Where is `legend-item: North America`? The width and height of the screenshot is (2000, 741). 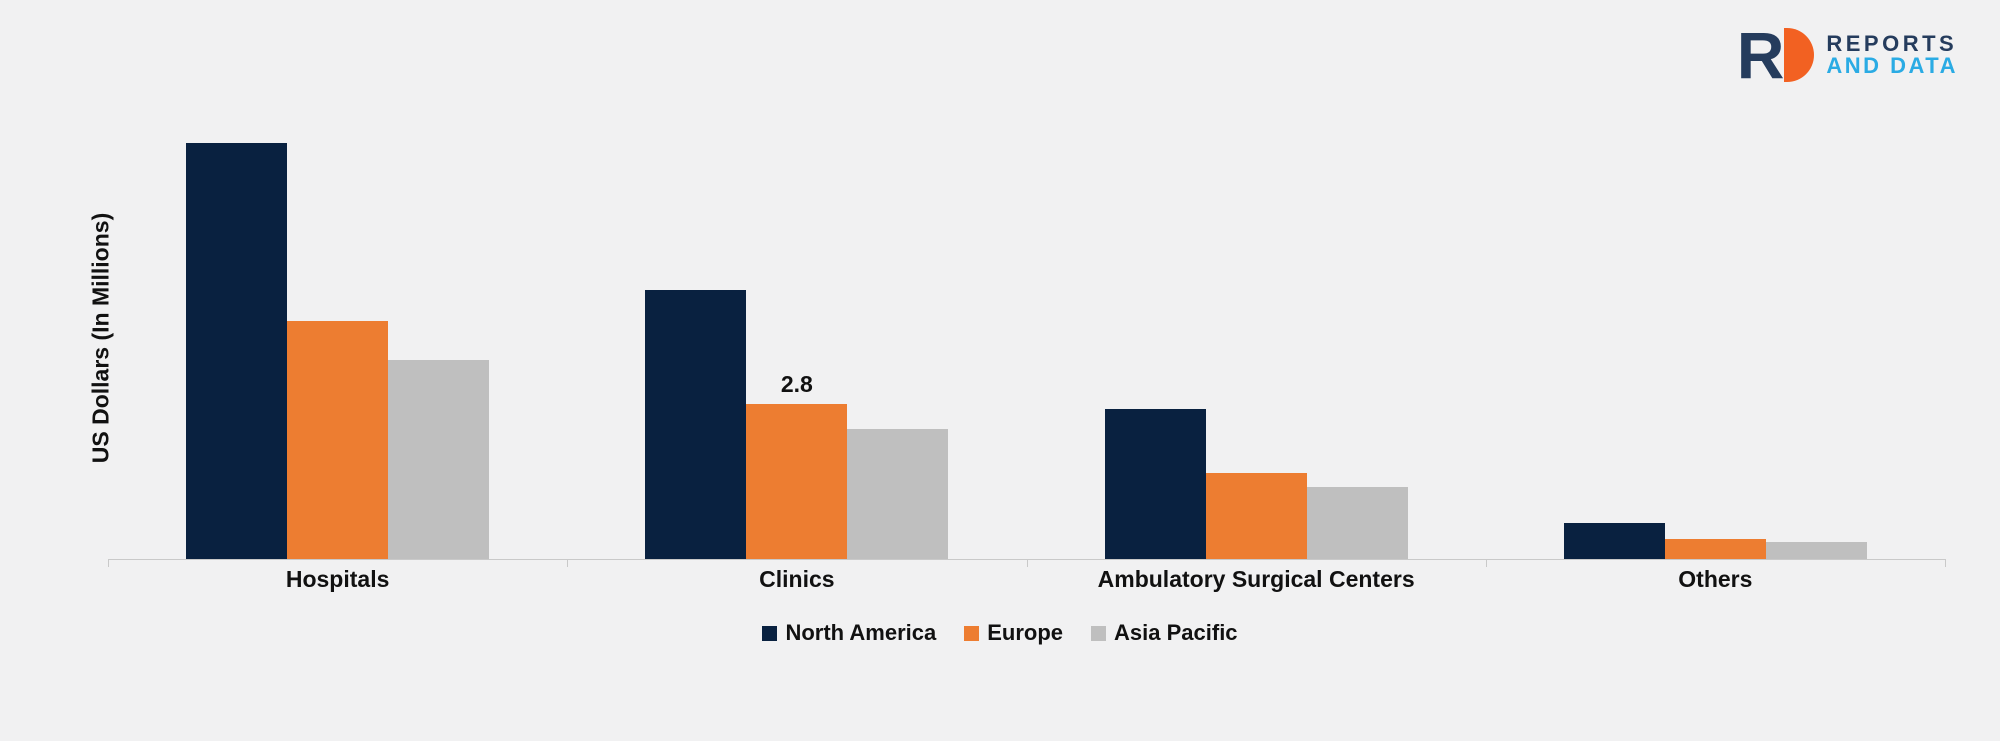
legend-item: North America is located at coordinates (849, 633).